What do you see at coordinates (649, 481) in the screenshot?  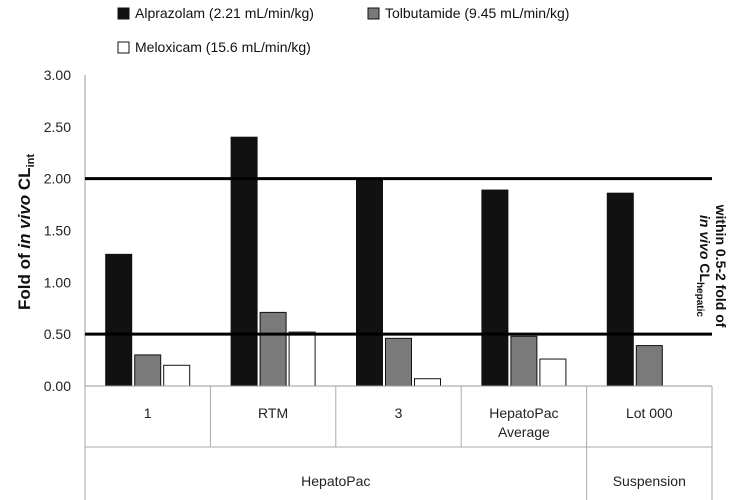 I see `group-label: Suspension` at bounding box center [649, 481].